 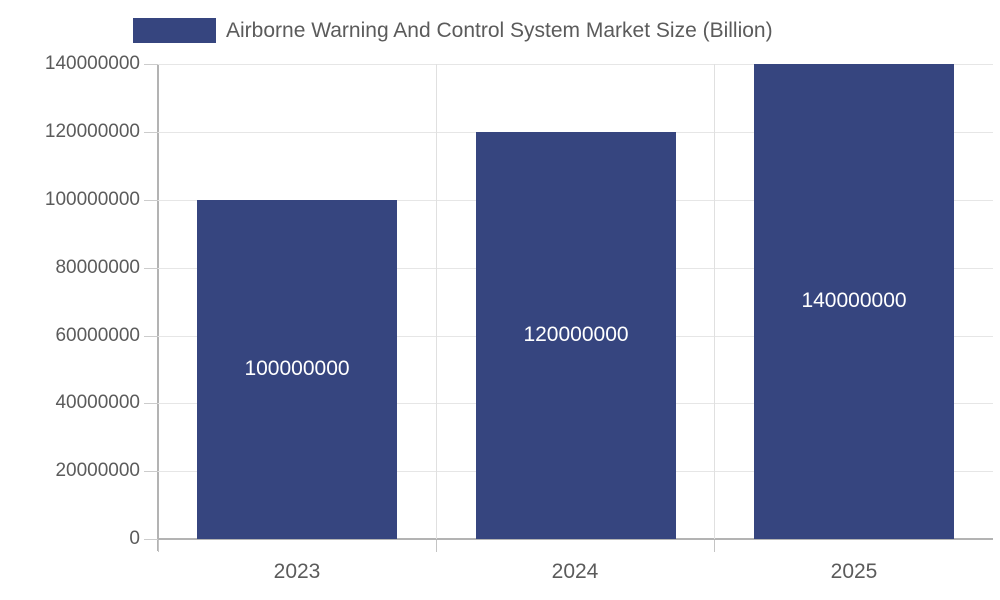 I want to click on y-axis-label-3: 60000000, so click(x=97, y=335).